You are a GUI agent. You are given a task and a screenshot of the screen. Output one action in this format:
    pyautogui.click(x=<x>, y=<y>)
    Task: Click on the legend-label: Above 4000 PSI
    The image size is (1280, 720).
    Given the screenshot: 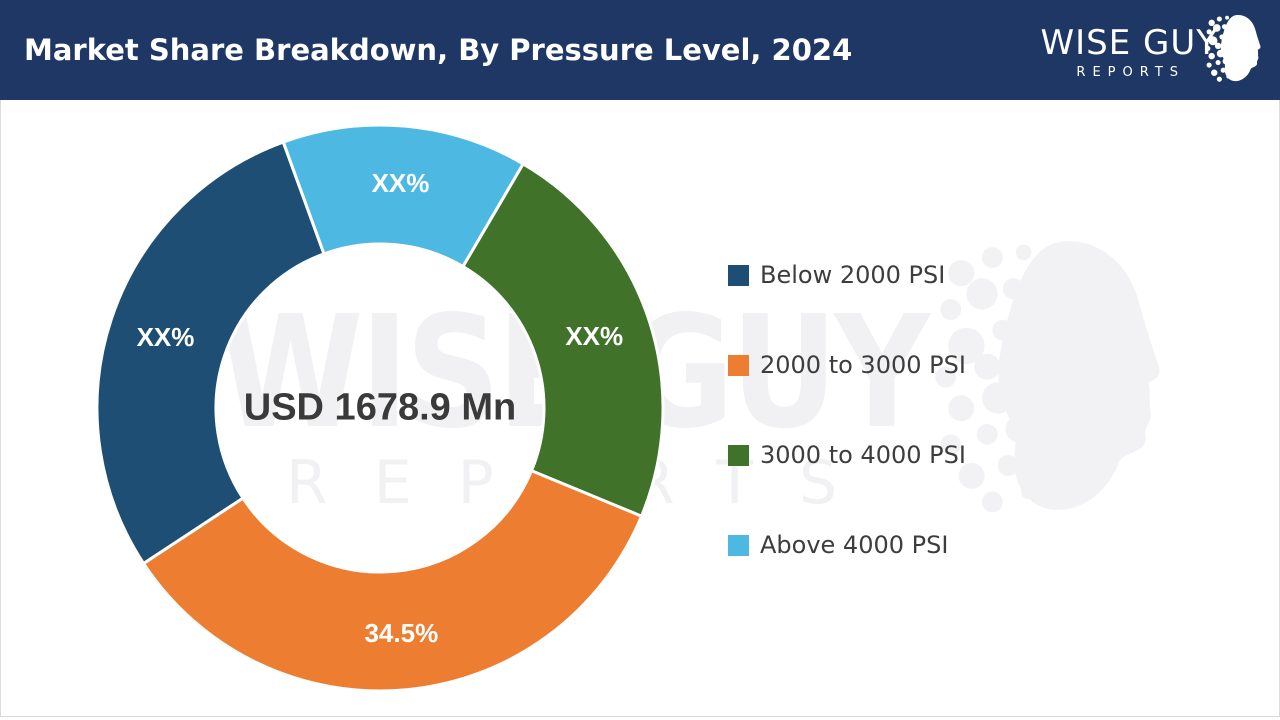 What is the action you would take?
    pyautogui.click(x=854, y=545)
    